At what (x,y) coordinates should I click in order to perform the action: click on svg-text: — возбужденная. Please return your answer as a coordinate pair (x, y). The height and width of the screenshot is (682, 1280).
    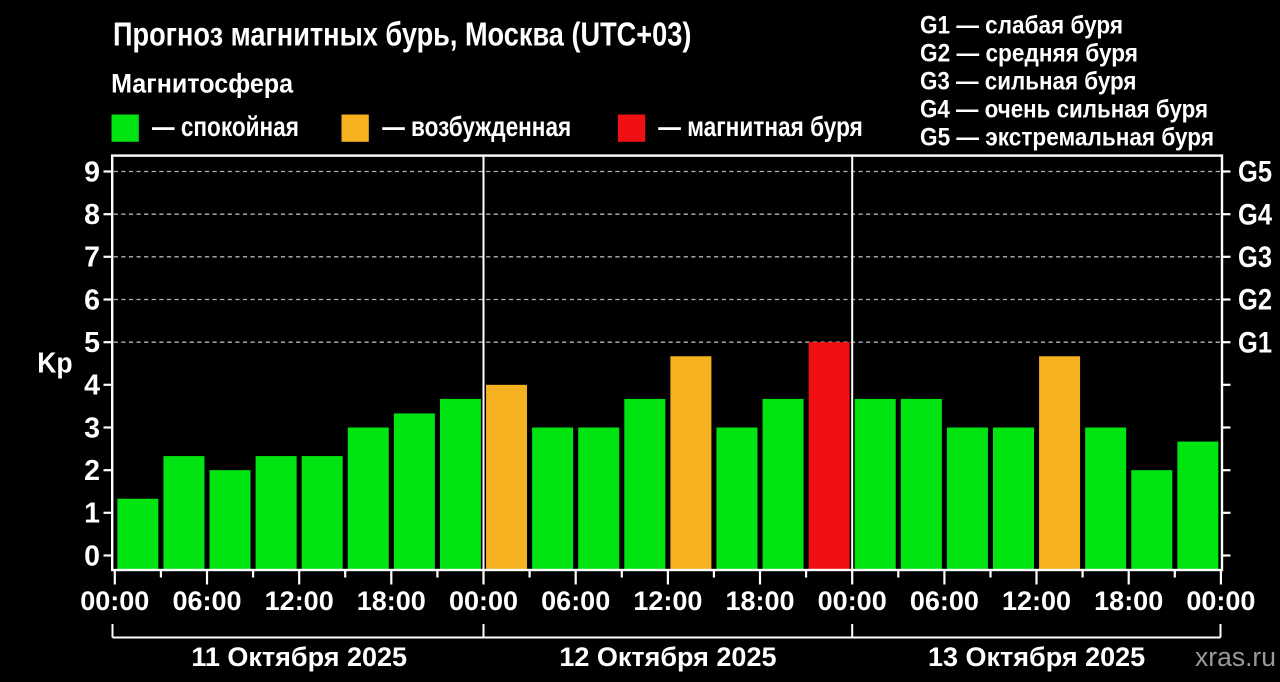
    Looking at the image, I should click on (476, 126).